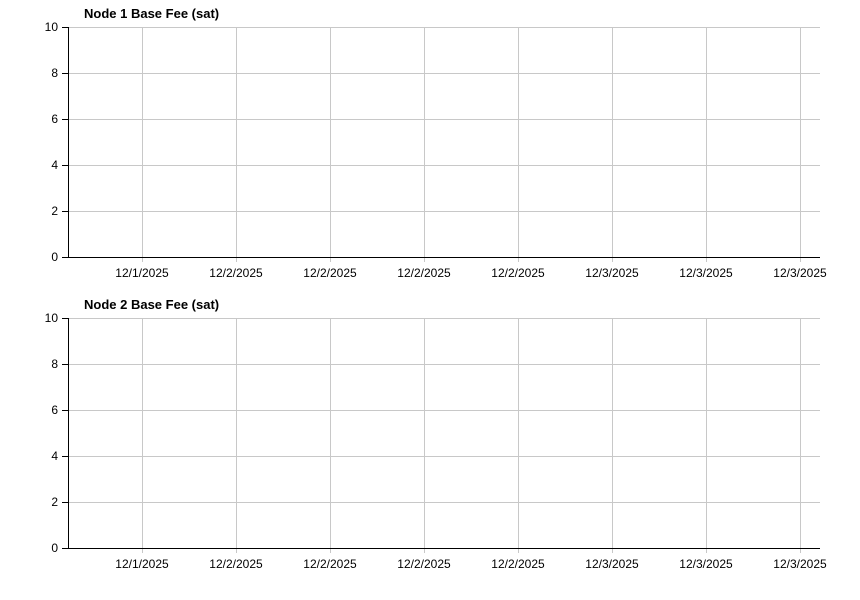 The width and height of the screenshot is (860, 600). I want to click on chart-title: Node 1 Base Fee (sat), so click(152, 13).